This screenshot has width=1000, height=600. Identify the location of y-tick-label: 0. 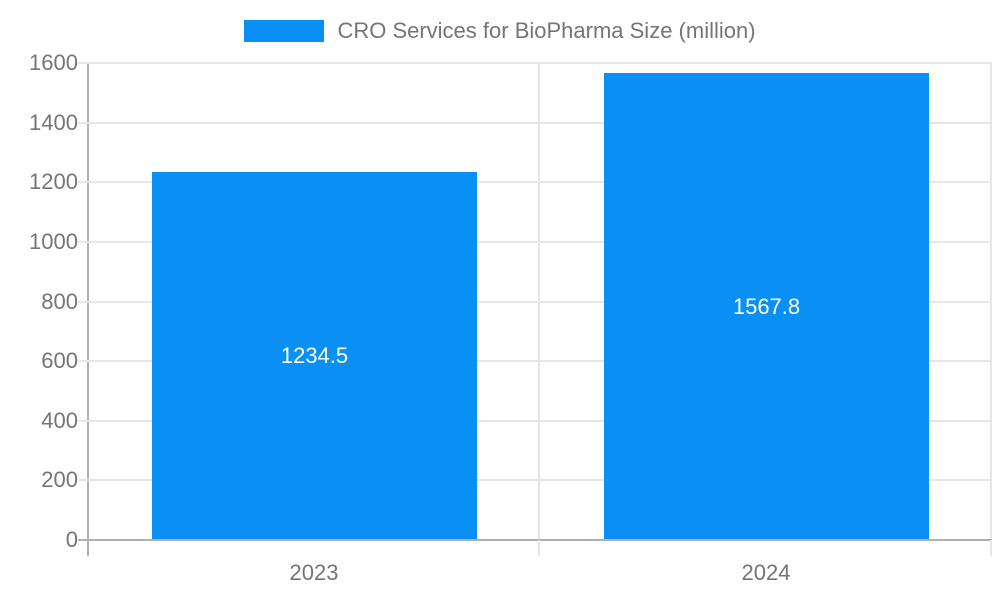
(71, 539).